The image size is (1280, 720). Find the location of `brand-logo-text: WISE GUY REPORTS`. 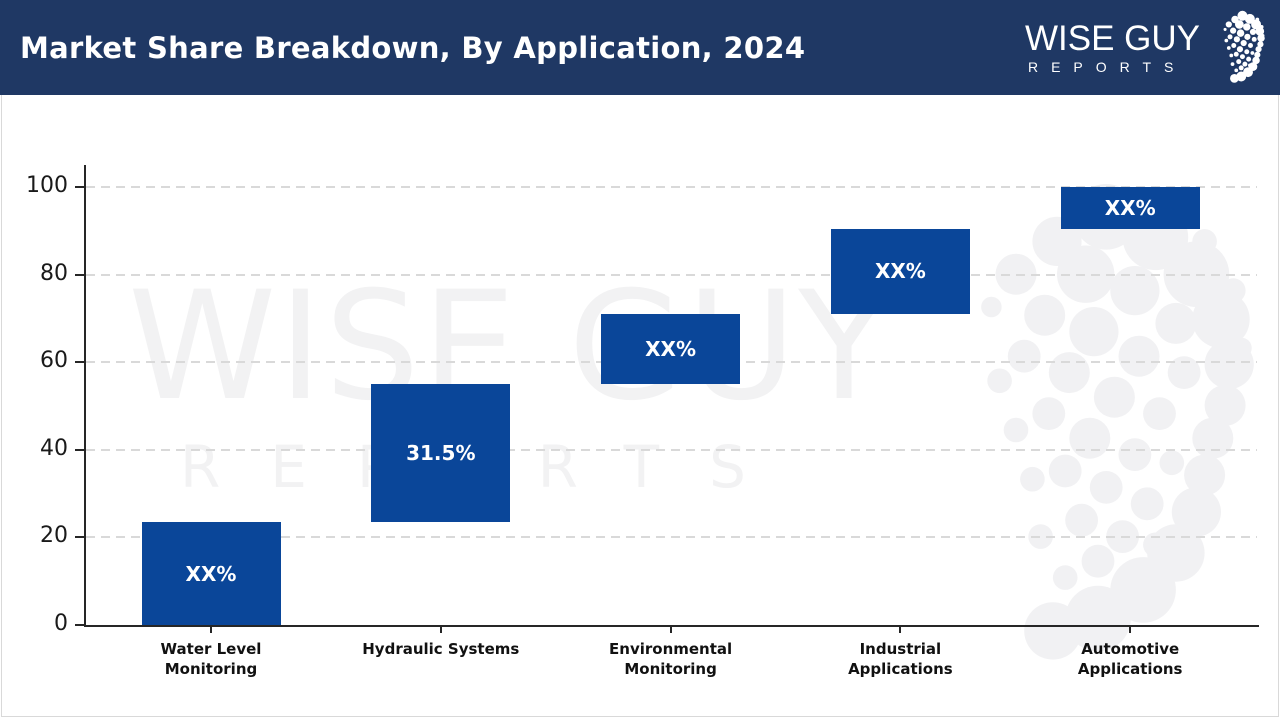

brand-logo-text: WISE GUY REPORTS is located at coordinates (1112, 48).